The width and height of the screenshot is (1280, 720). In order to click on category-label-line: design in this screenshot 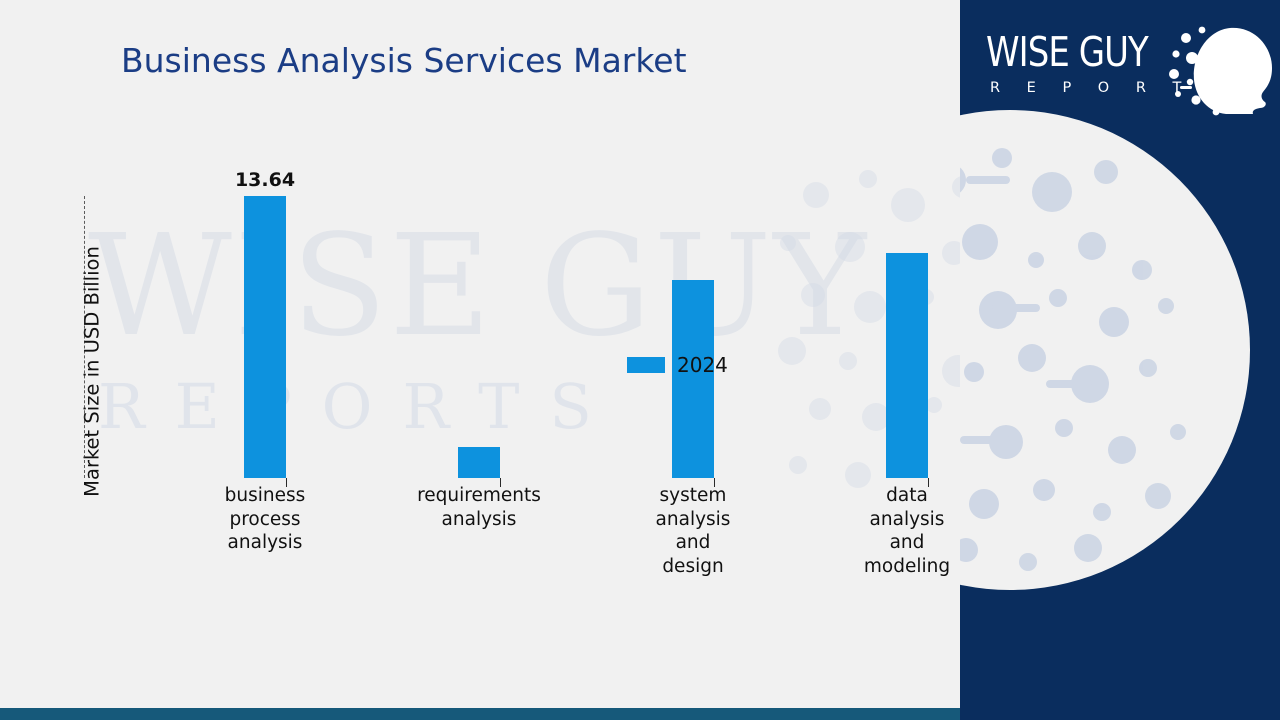, I will do `click(693, 566)`.